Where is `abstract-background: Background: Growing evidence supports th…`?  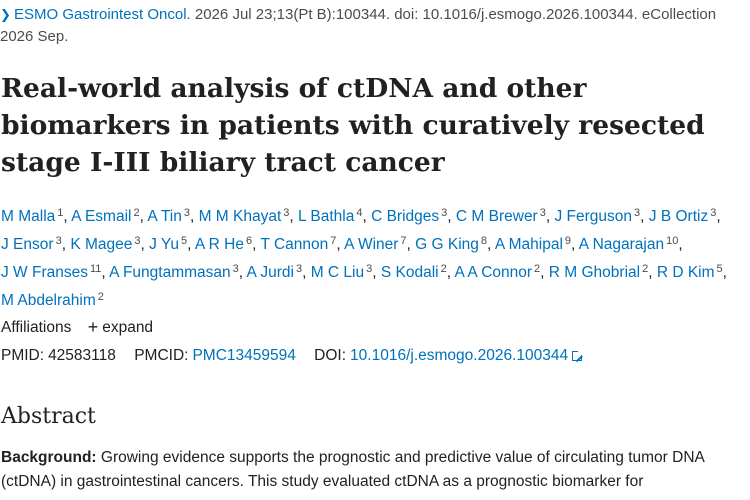 abstract-background: Background: Growing evidence supports th… is located at coordinates (375, 470).